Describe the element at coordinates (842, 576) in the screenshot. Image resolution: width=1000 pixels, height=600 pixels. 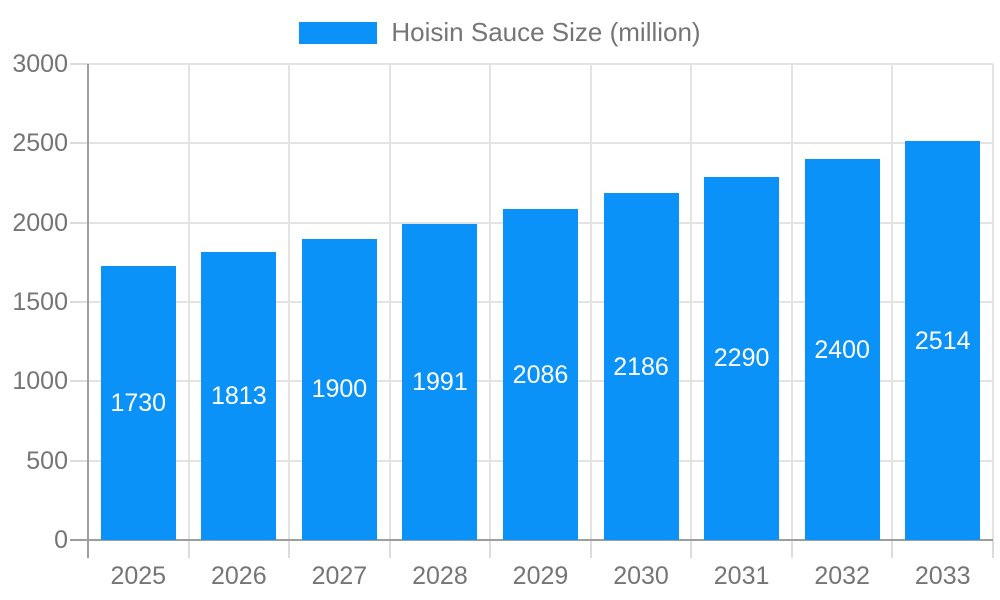
I see `x-tick-label: 2032` at that location.